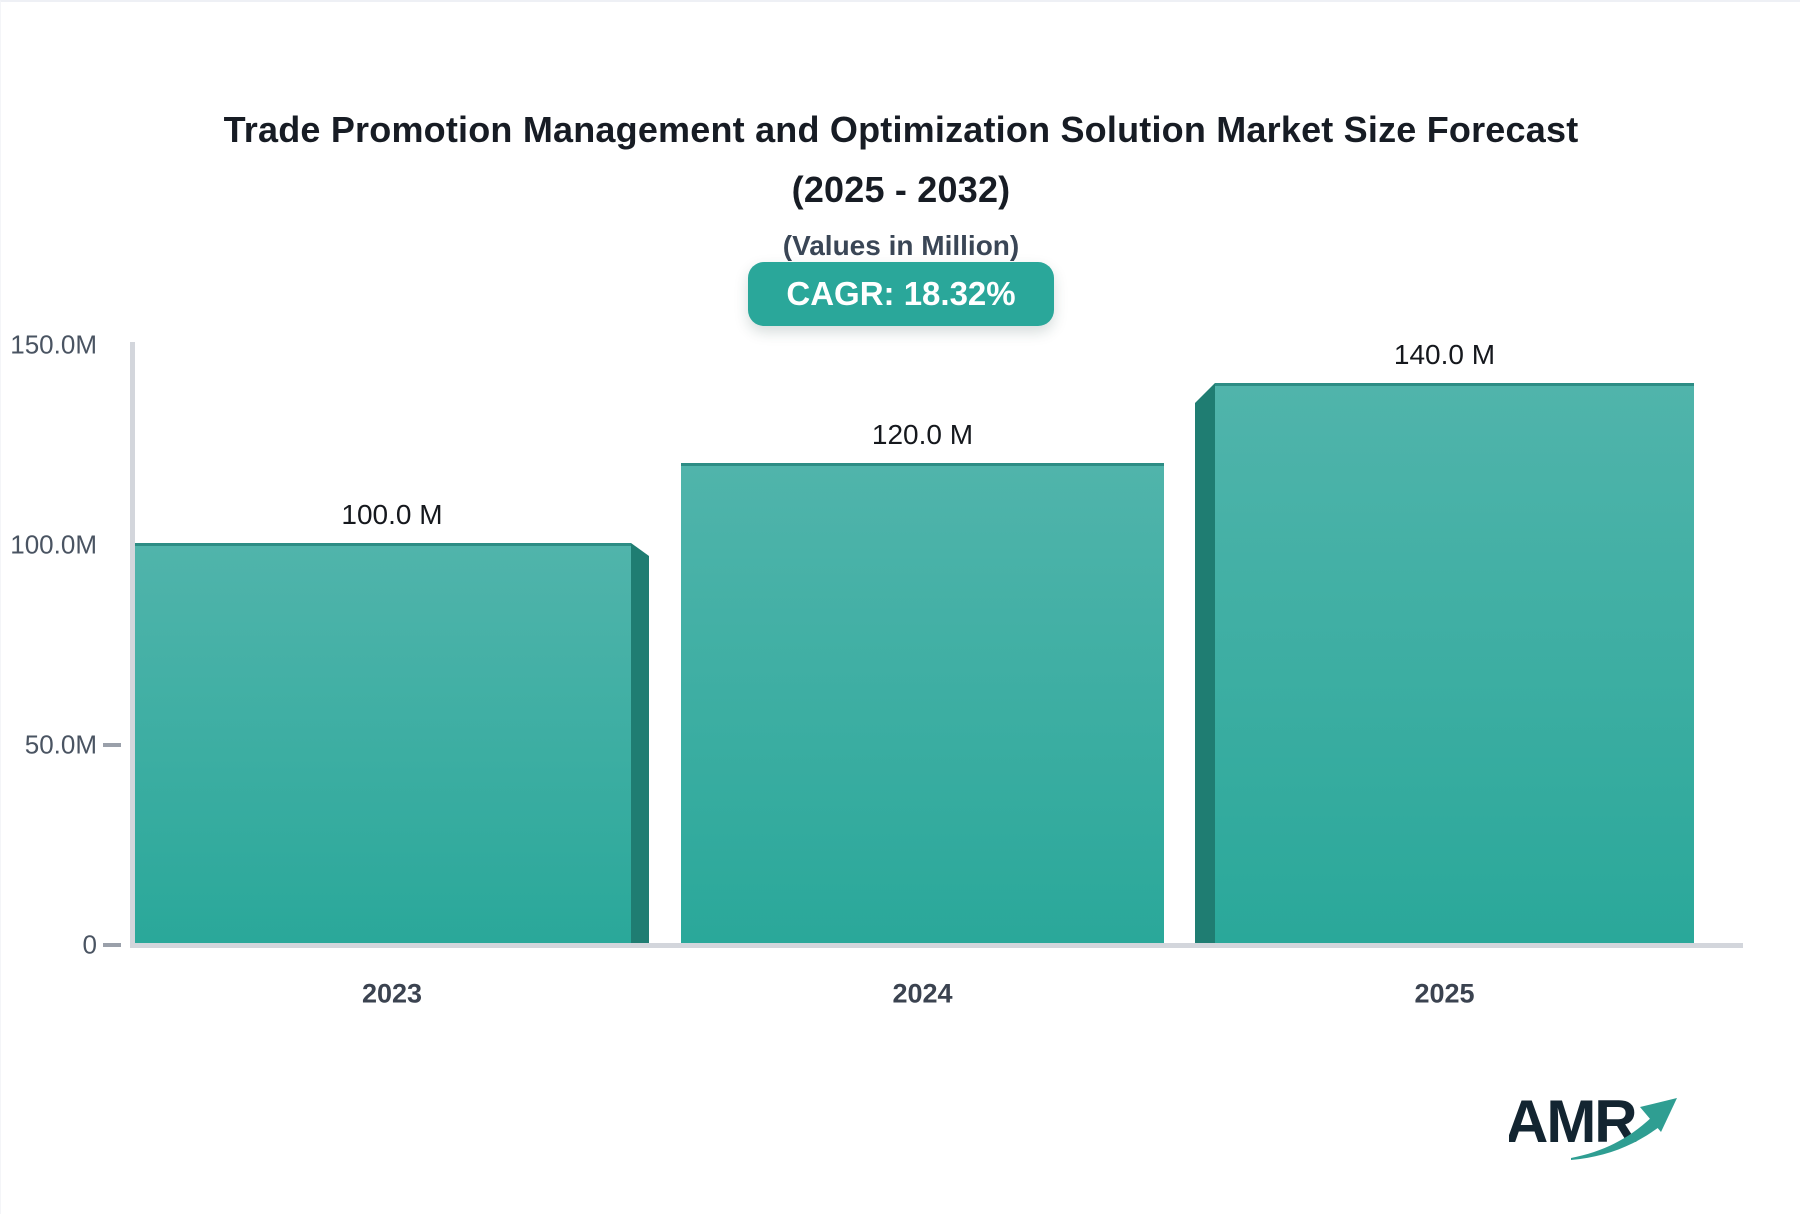 The height and width of the screenshot is (1214, 1800). What do you see at coordinates (89, 944) in the screenshot?
I see `y-axis-tick-label: 0` at bounding box center [89, 944].